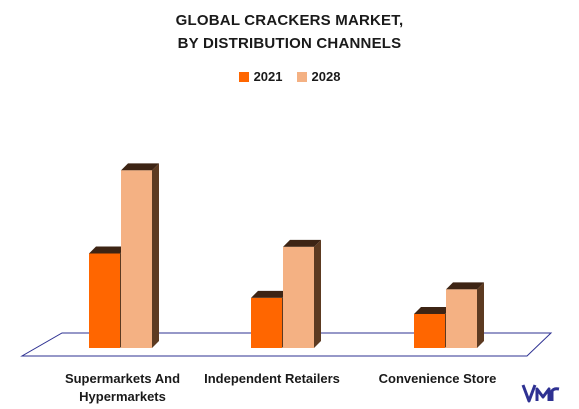 The height and width of the screenshot is (409, 579). What do you see at coordinates (266, 322) in the screenshot?
I see `bar-front-1-2021` at bounding box center [266, 322].